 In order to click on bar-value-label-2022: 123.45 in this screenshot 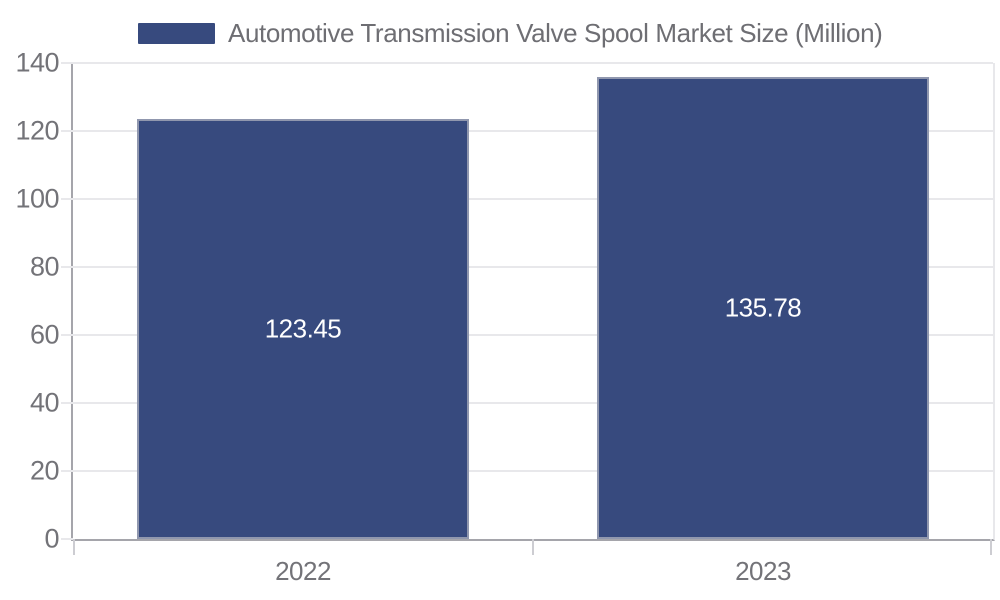, I will do `click(303, 328)`.